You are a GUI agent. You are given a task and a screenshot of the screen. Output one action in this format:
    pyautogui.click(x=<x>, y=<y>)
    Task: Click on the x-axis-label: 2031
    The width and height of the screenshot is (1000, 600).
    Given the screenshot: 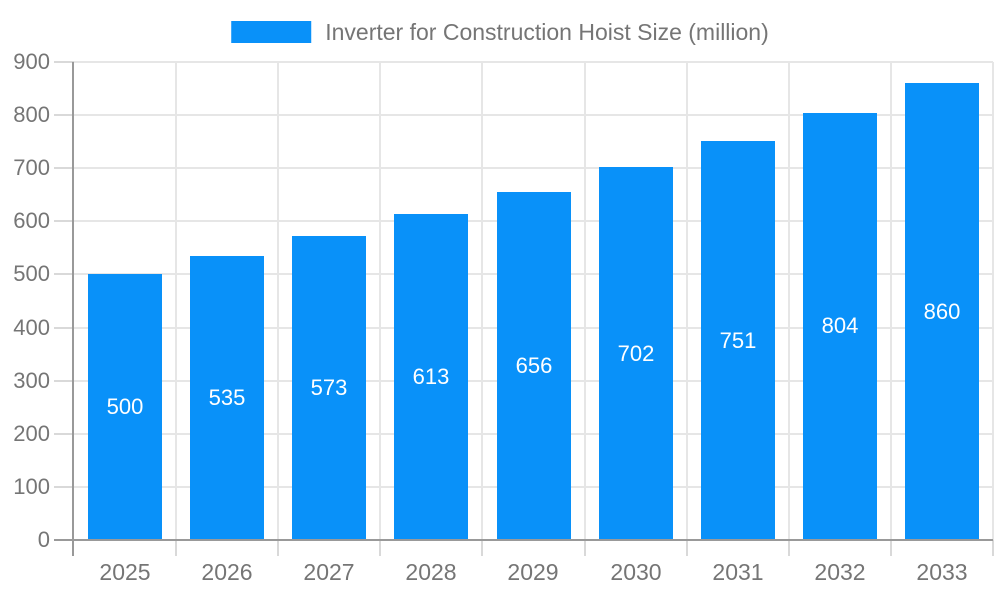 What is the action you would take?
    pyautogui.click(x=738, y=572)
    